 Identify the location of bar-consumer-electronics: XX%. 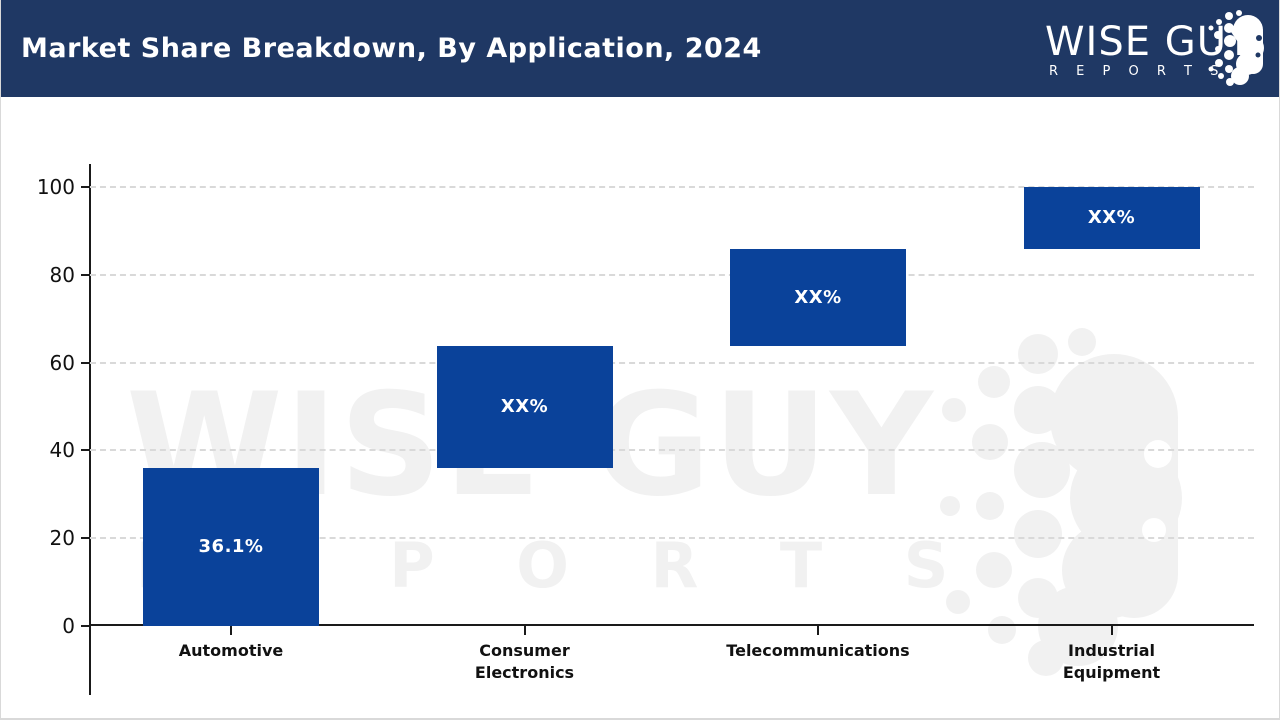
(524, 407).